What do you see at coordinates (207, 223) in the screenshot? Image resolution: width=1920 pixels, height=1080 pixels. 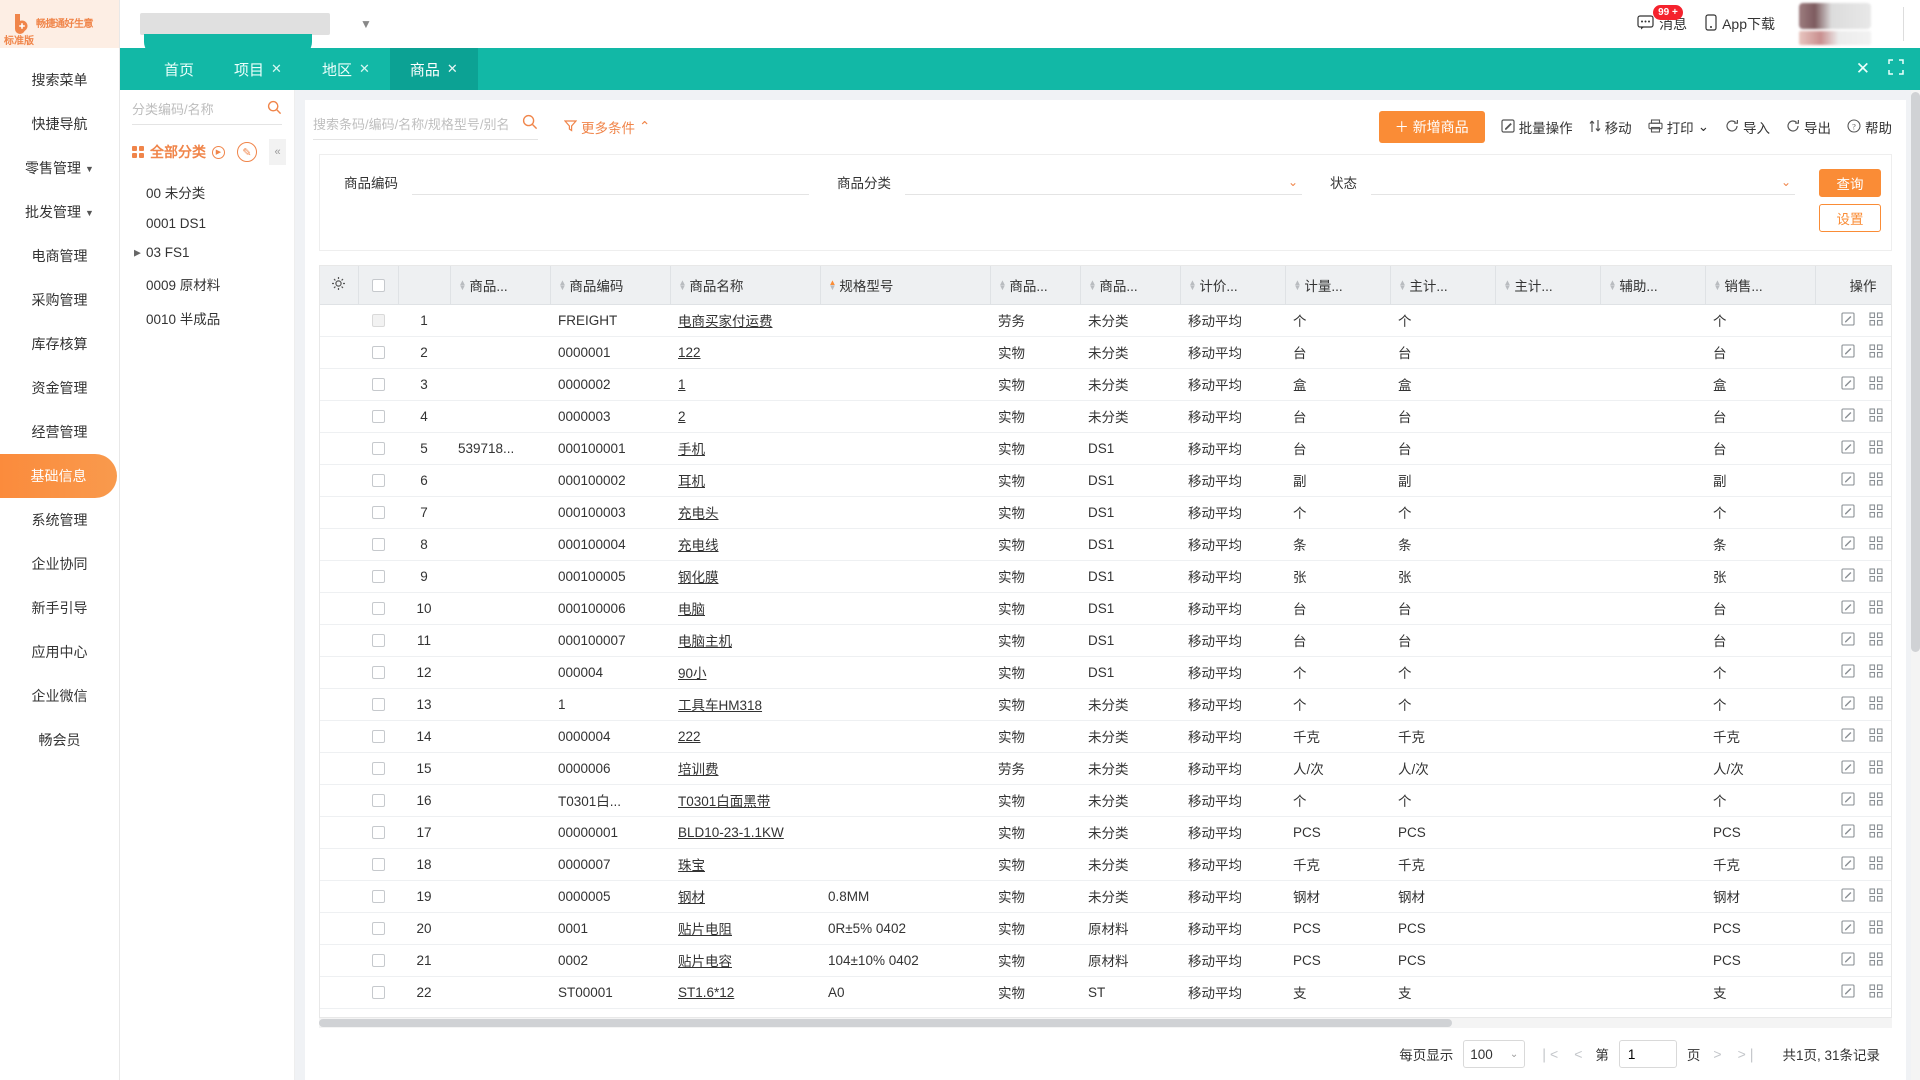 I see `category-item-ds1: 0001 DS1` at bounding box center [207, 223].